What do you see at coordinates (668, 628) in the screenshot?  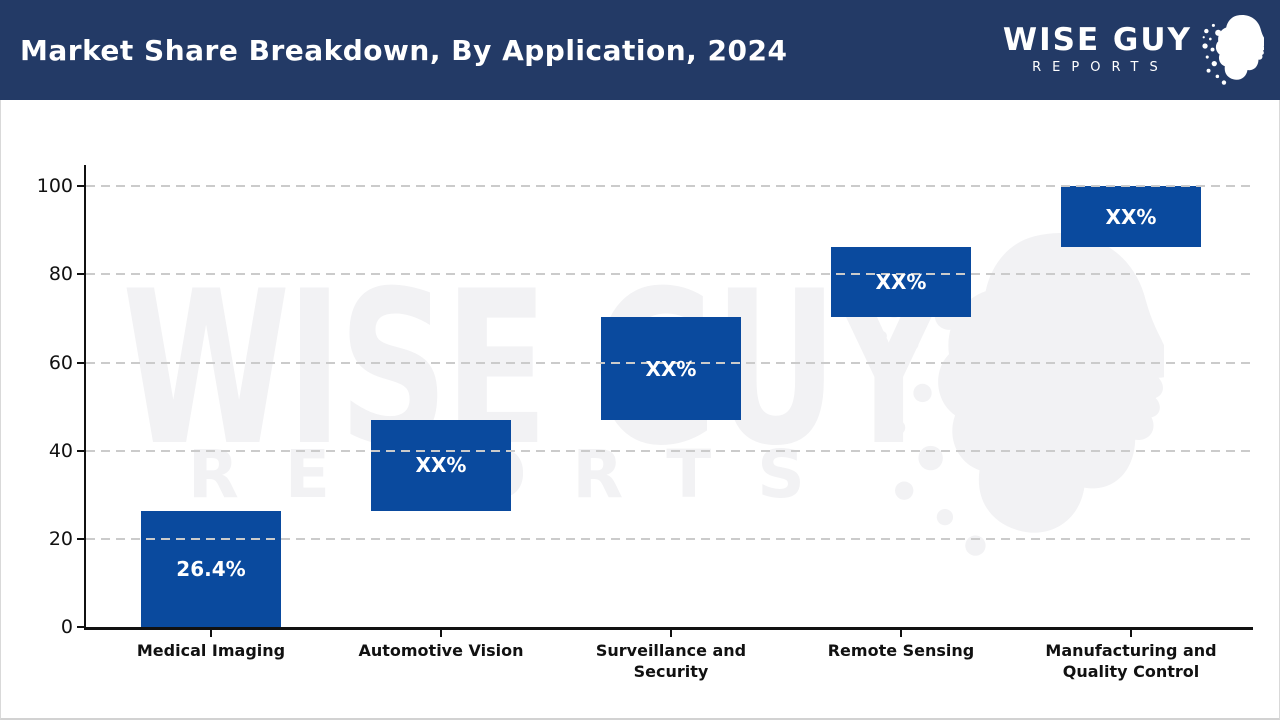 I see `x-axis-line` at bounding box center [668, 628].